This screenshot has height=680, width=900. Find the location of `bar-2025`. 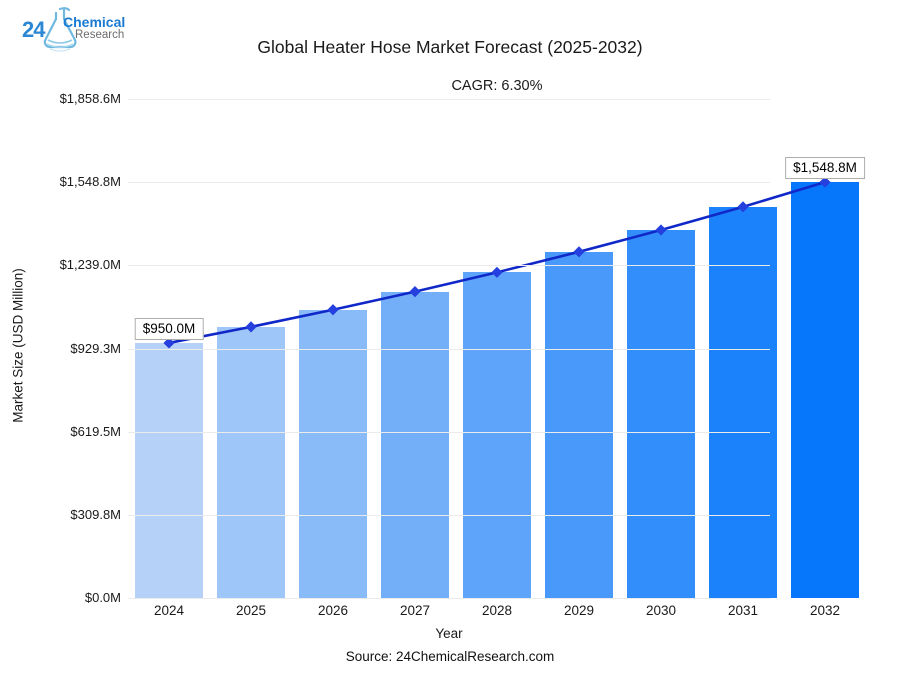

bar-2025 is located at coordinates (251, 462).